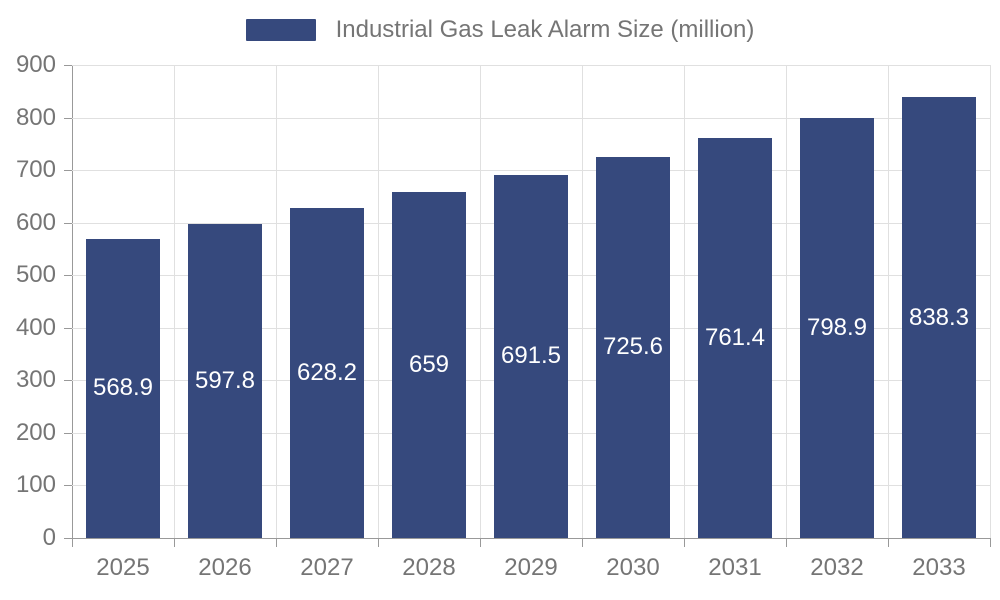  I want to click on x-tick-label: 2028, so click(429, 567).